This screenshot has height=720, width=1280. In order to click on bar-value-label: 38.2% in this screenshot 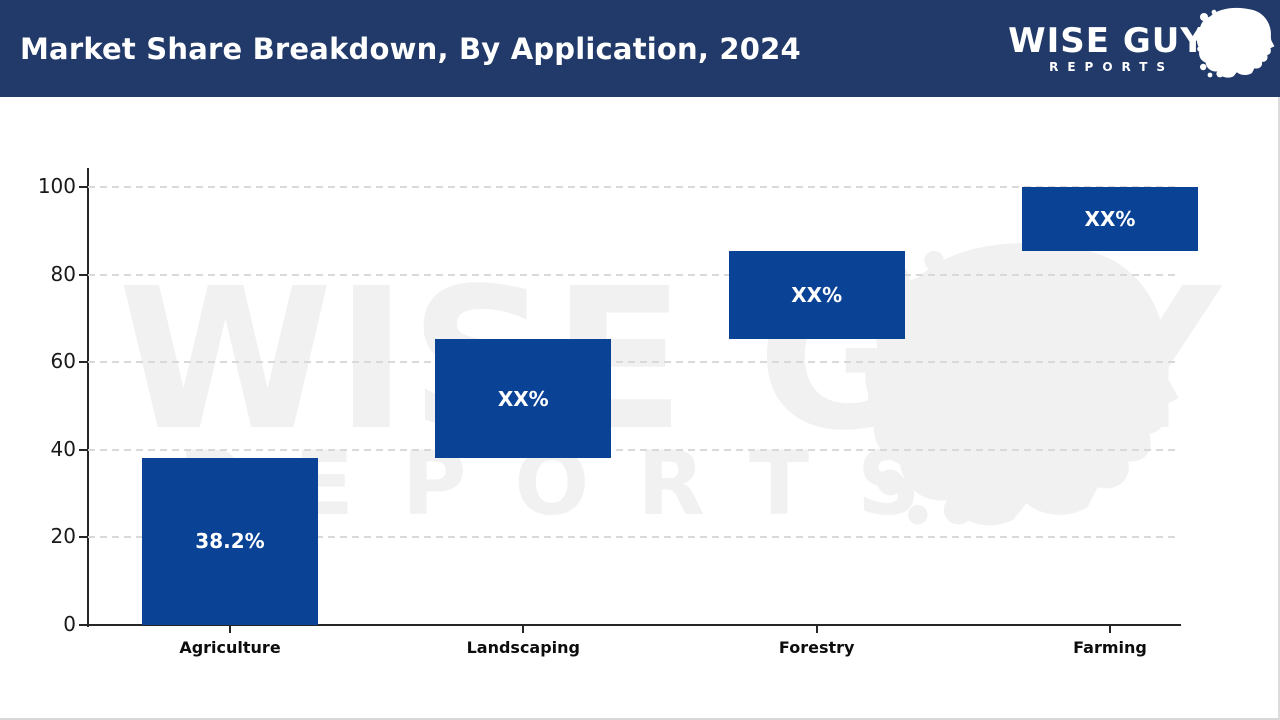, I will do `click(230, 541)`.